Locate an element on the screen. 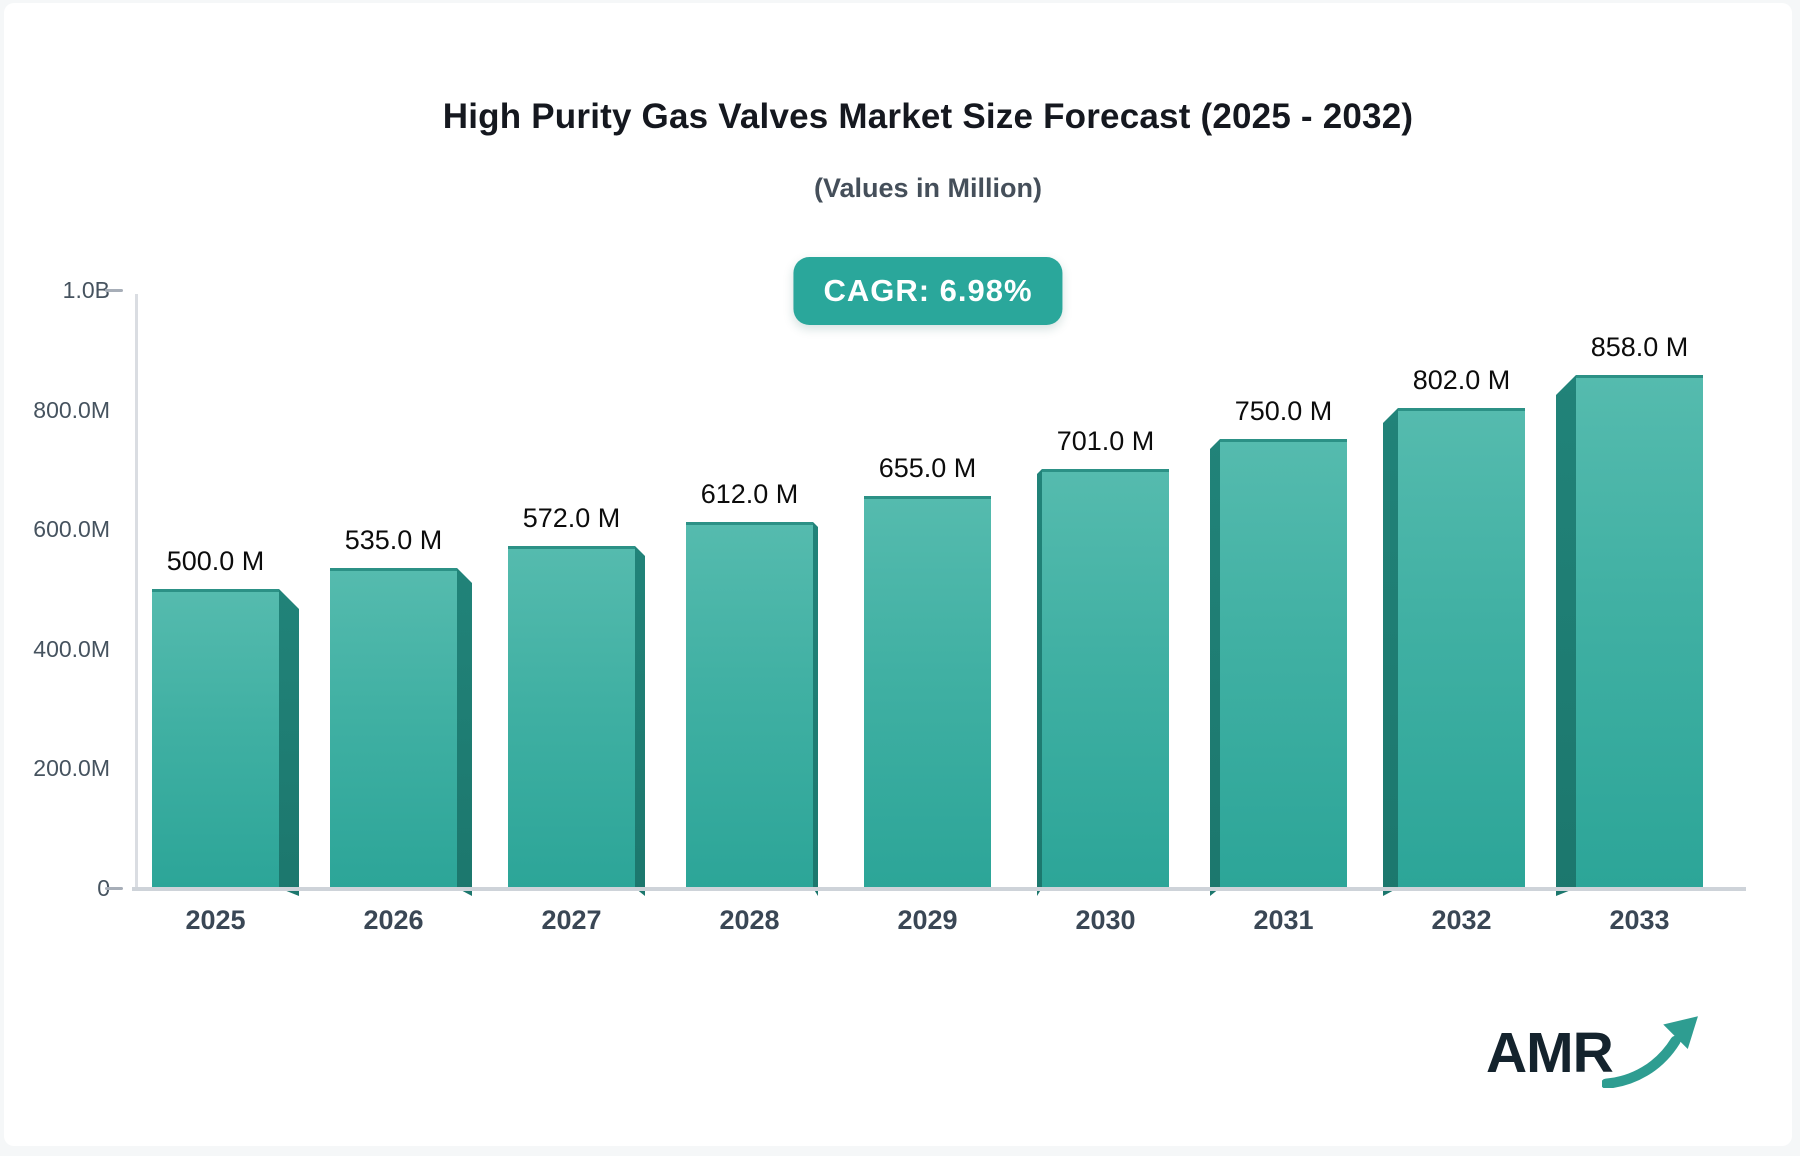 The height and width of the screenshot is (1156, 1800). bar-value-label: 802.0 M is located at coordinates (1461, 380).